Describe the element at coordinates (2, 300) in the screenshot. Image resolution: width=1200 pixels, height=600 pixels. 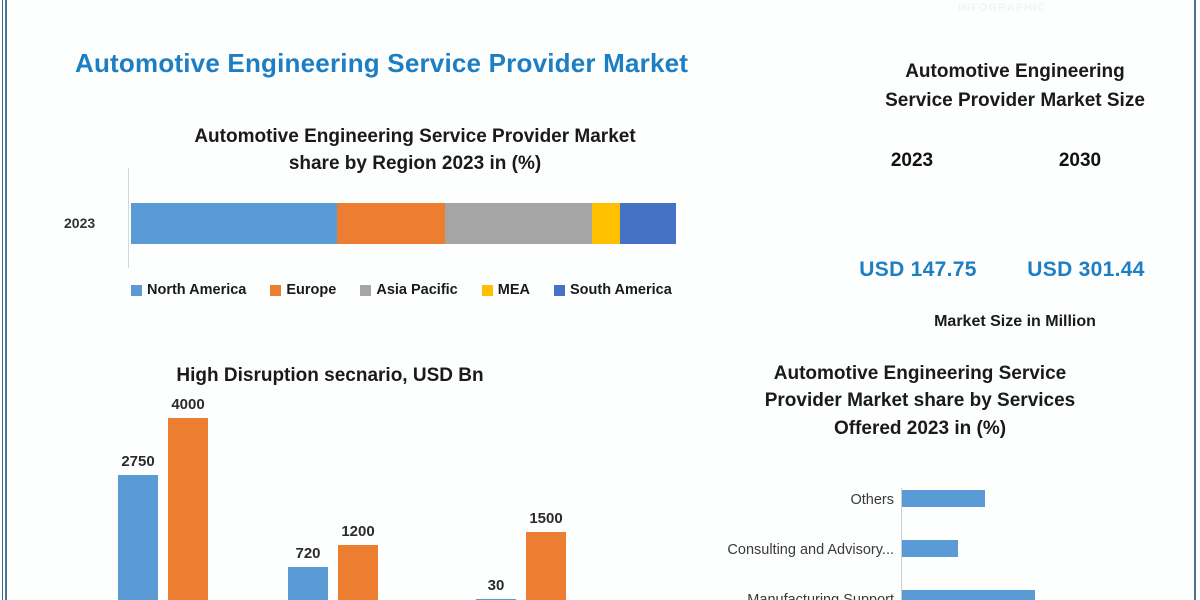
I see `left-outer-border` at that location.